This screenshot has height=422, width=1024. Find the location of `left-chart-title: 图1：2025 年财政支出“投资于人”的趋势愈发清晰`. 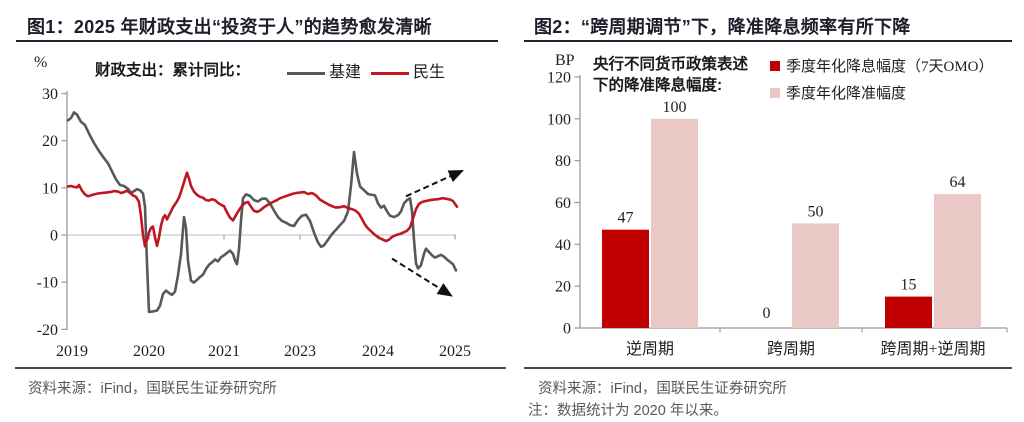

left-chart-title: 图1：2025 年财政支出“投资于人”的趋势愈发清晰 is located at coordinates (229, 27).